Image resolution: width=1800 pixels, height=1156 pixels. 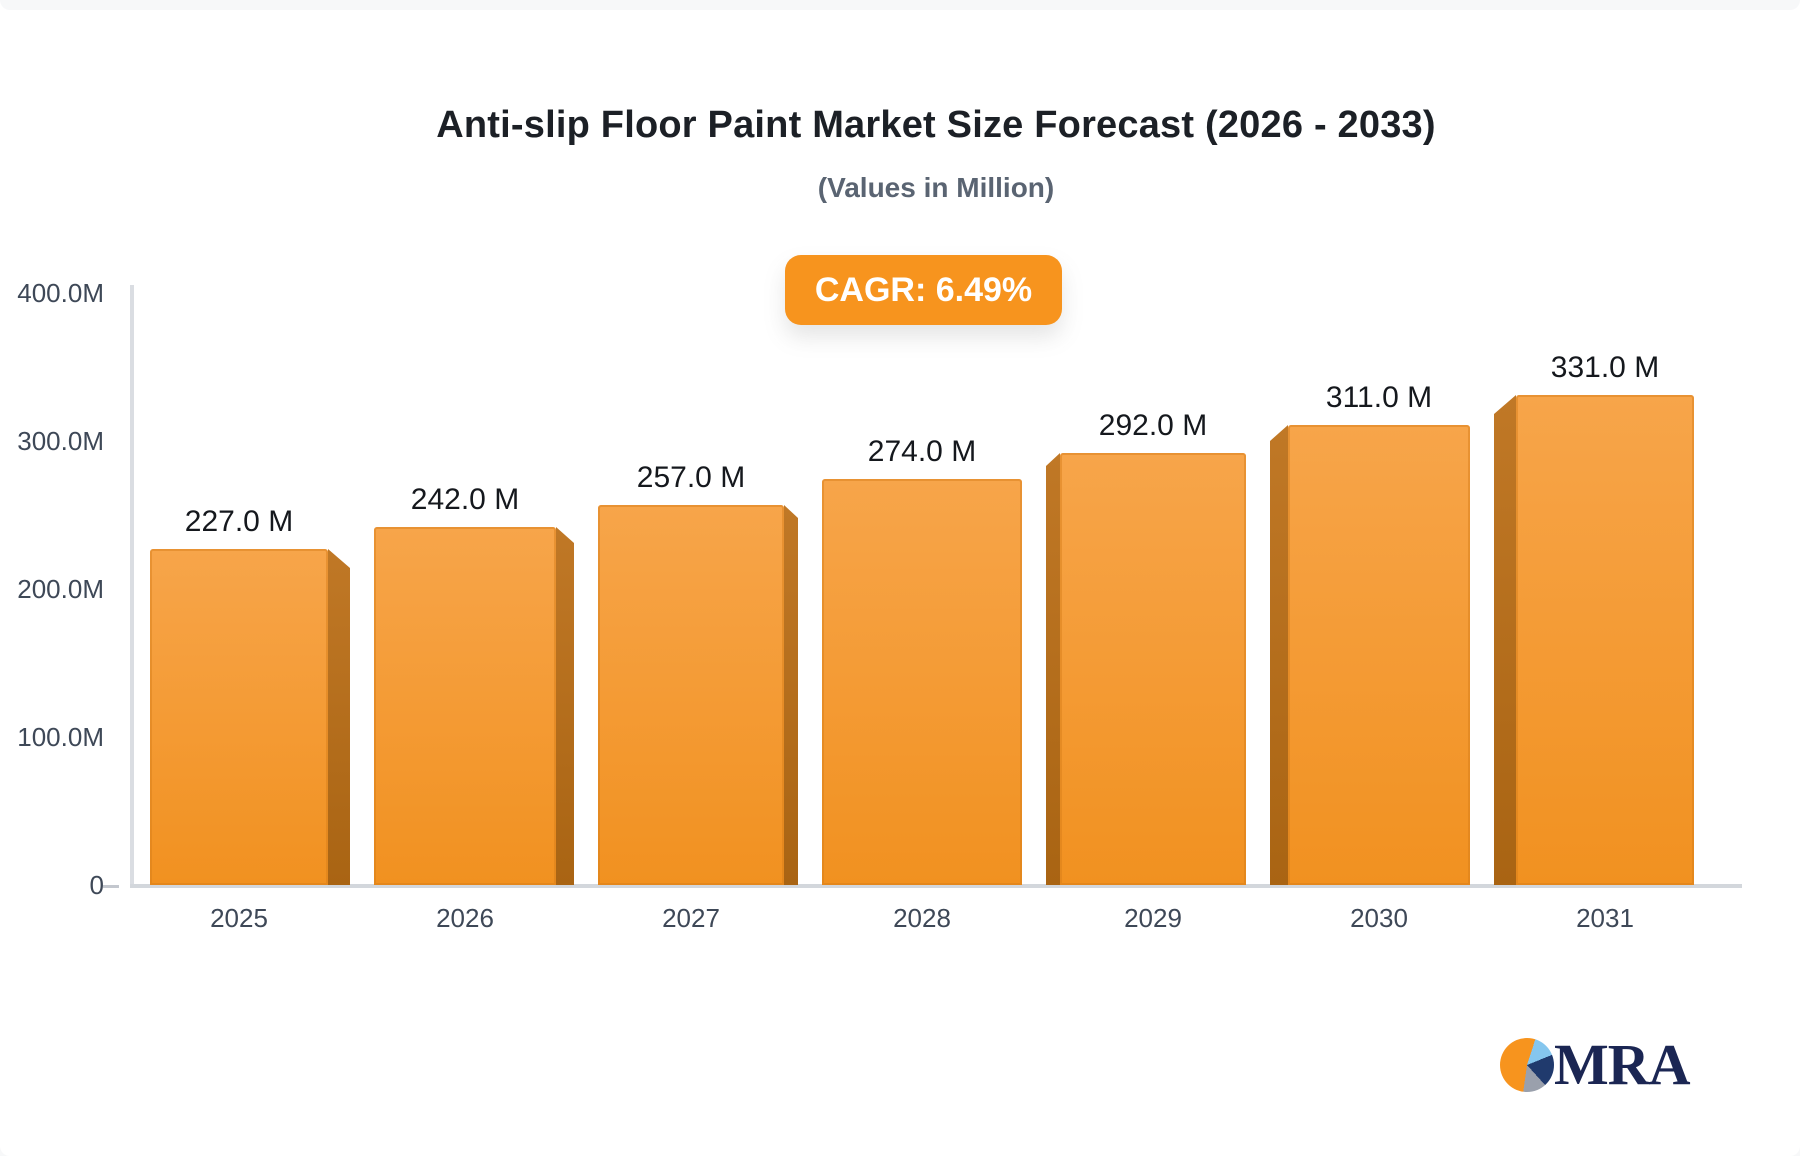 I want to click on bar-2025, so click(x=239, y=717).